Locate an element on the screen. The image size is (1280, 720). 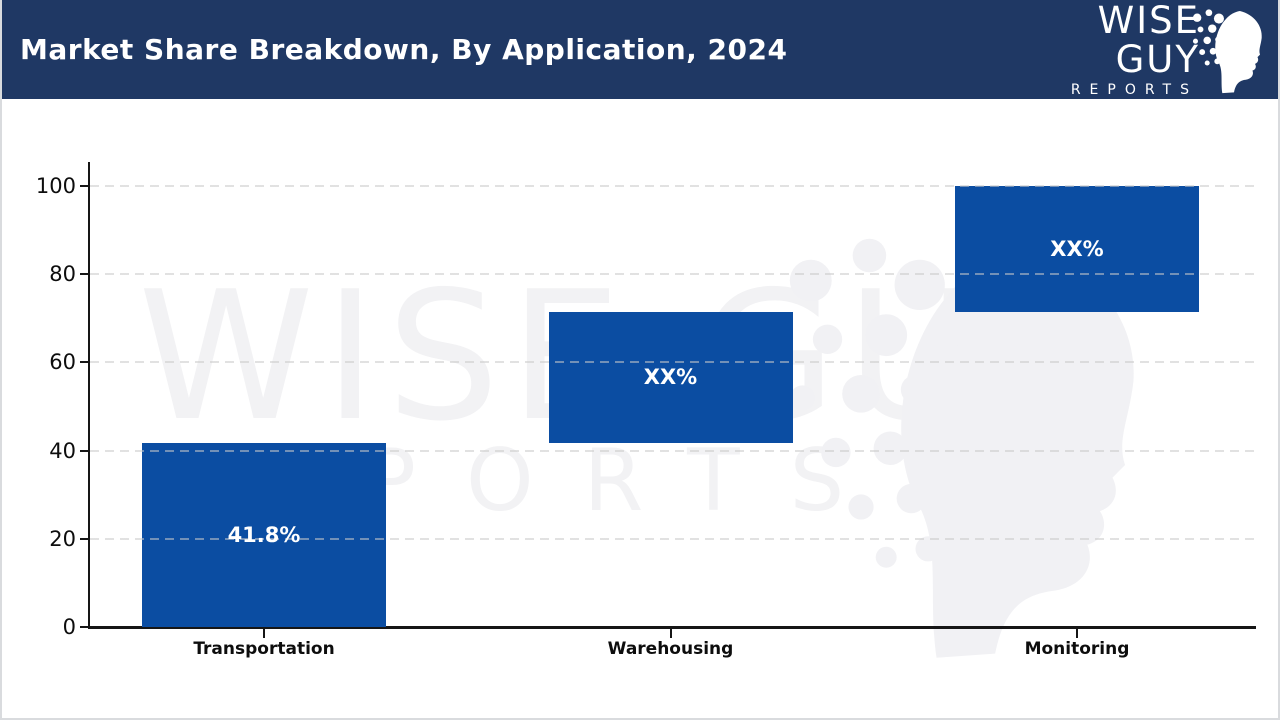
wiseguy-logo-line2: REPORTS is located at coordinates (1134, 89).